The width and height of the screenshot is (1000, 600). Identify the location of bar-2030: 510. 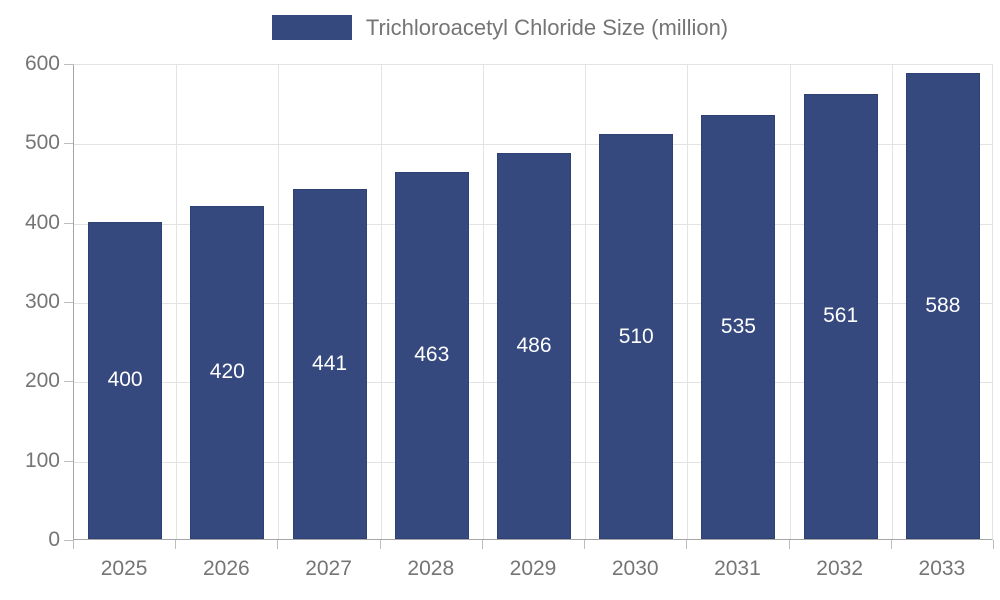
(636, 336).